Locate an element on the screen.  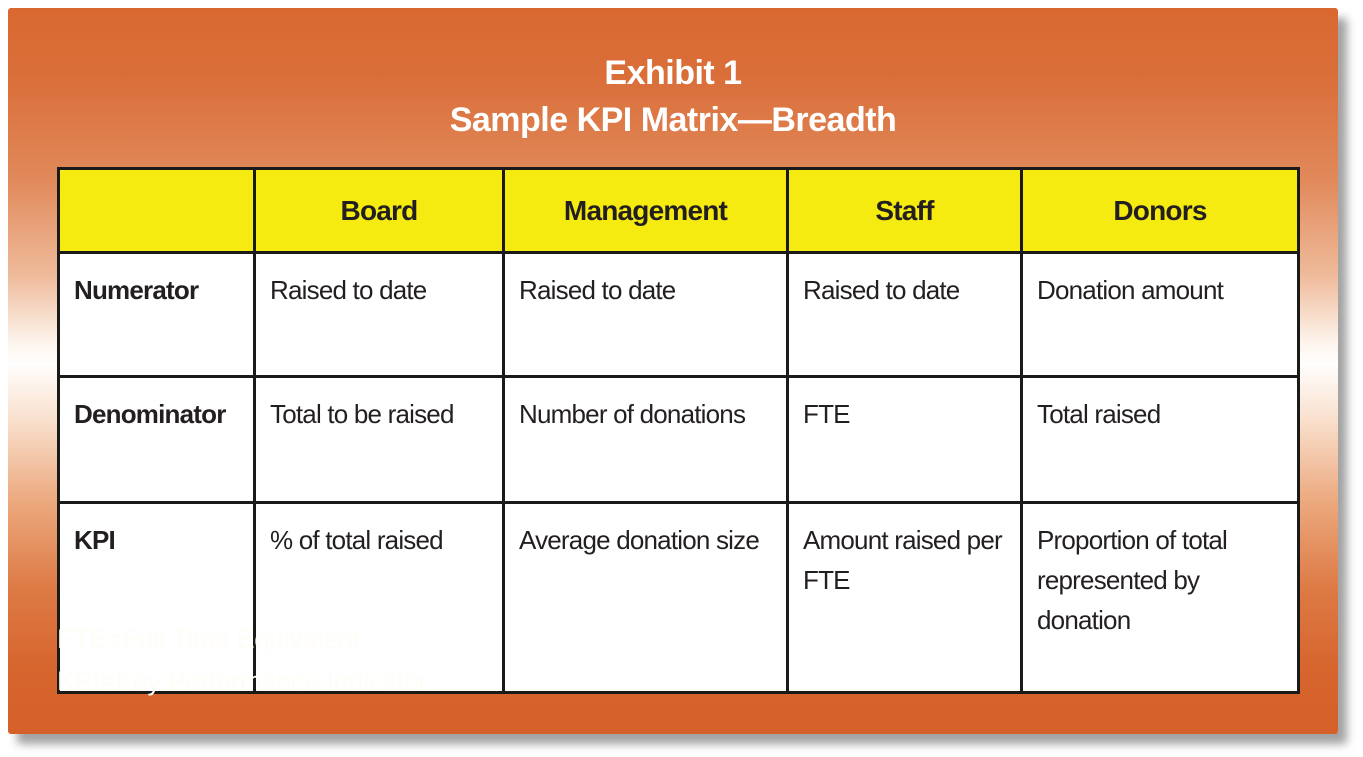
footnote-fte: FTE=Full Time Equivalent is located at coordinates (208, 639).